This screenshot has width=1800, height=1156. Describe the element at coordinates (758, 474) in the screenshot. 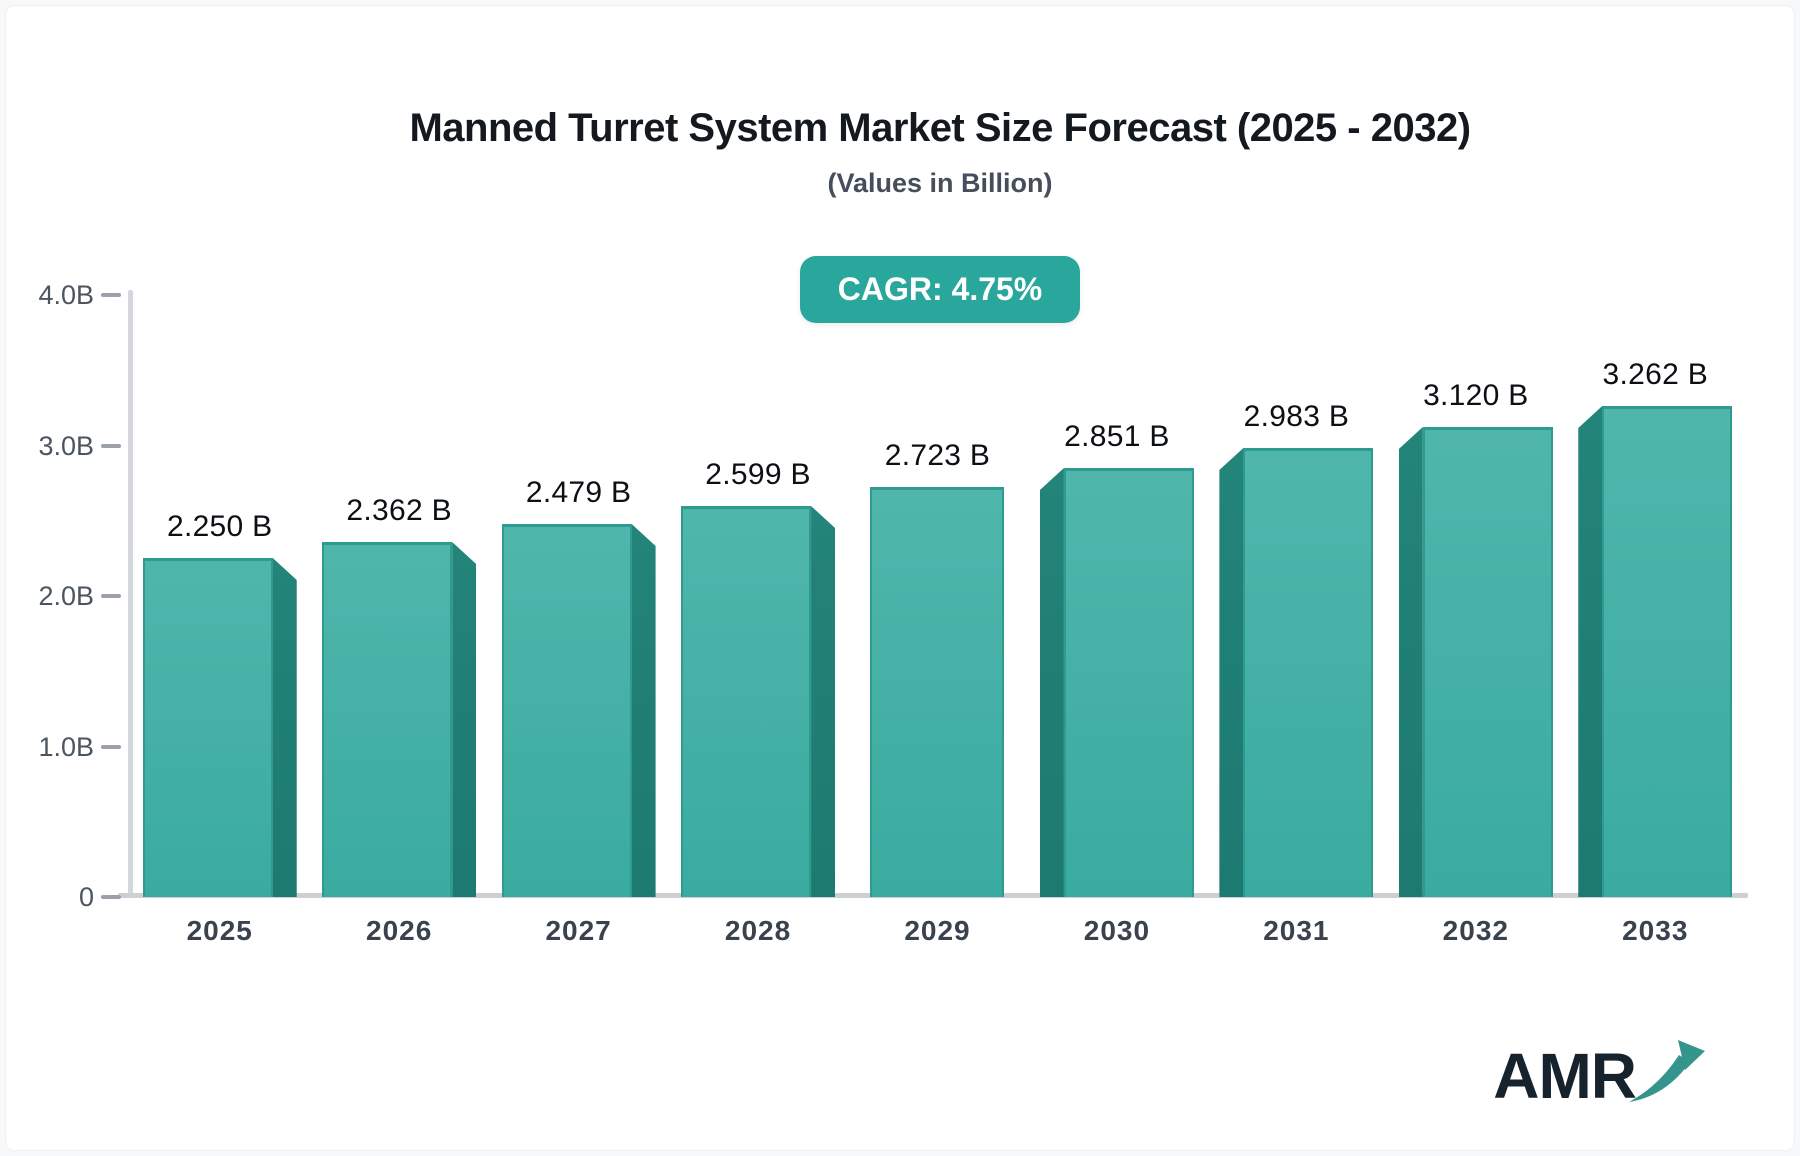

I see `bar-value-label: 2.599 B` at that location.